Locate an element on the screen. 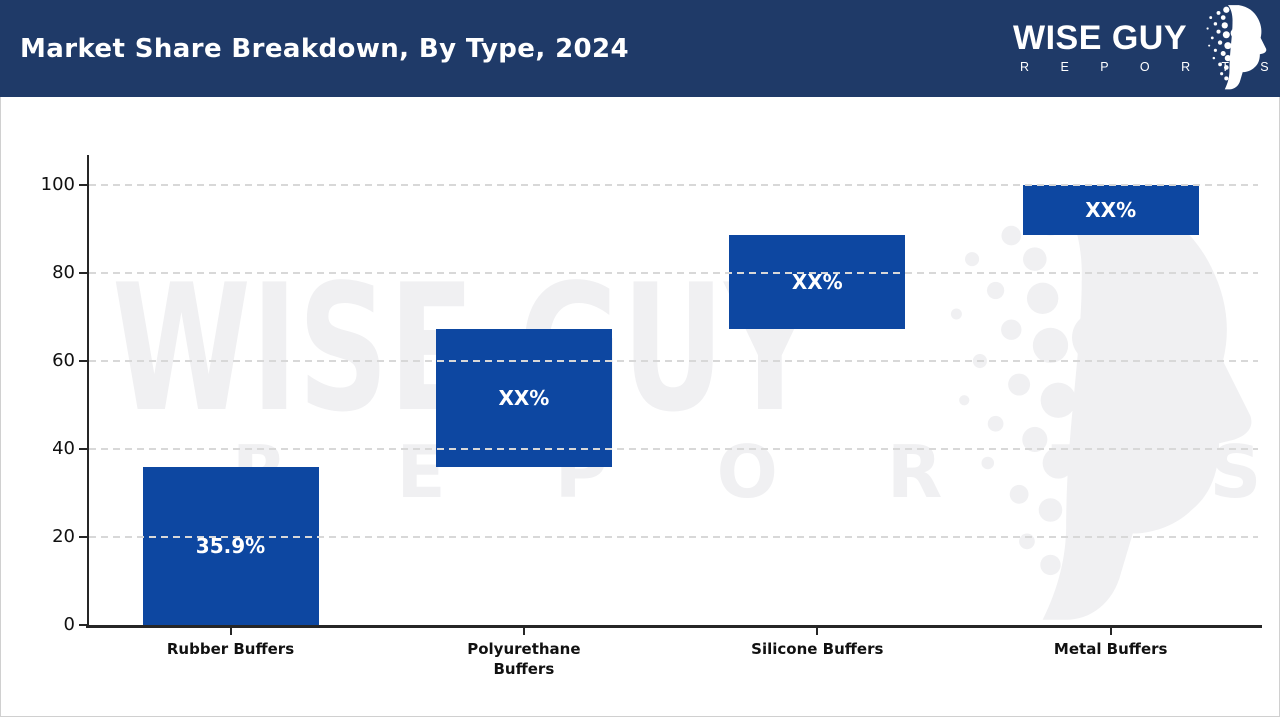 The image size is (1280, 720). logo-wordmark: WISE GUY is located at coordinates (1100, 38).